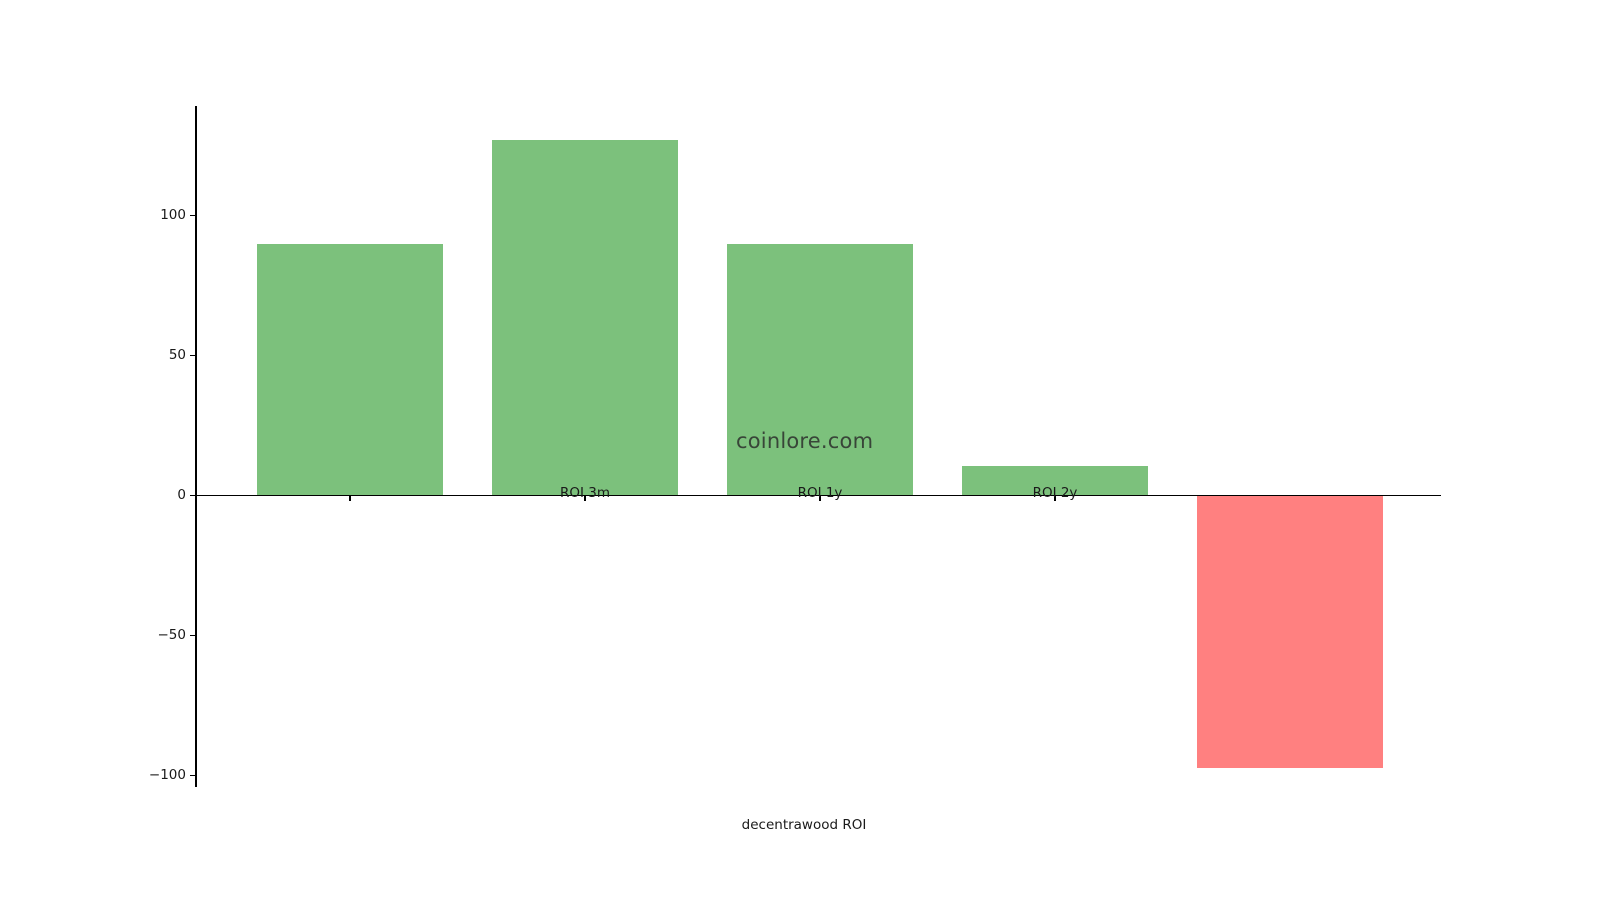 The width and height of the screenshot is (1600, 900). What do you see at coordinates (804, 825) in the screenshot?
I see `x-axis-title: decentrawood ROI` at bounding box center [804, 825].